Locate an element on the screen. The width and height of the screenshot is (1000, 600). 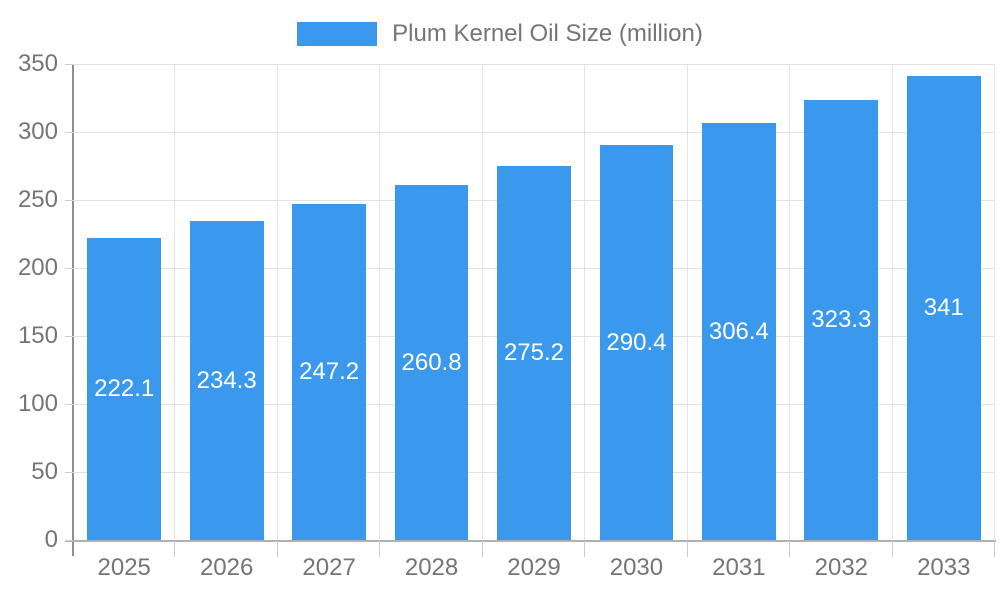
x-axis-tick-label: 2032 is located at coordinates (841, 567).